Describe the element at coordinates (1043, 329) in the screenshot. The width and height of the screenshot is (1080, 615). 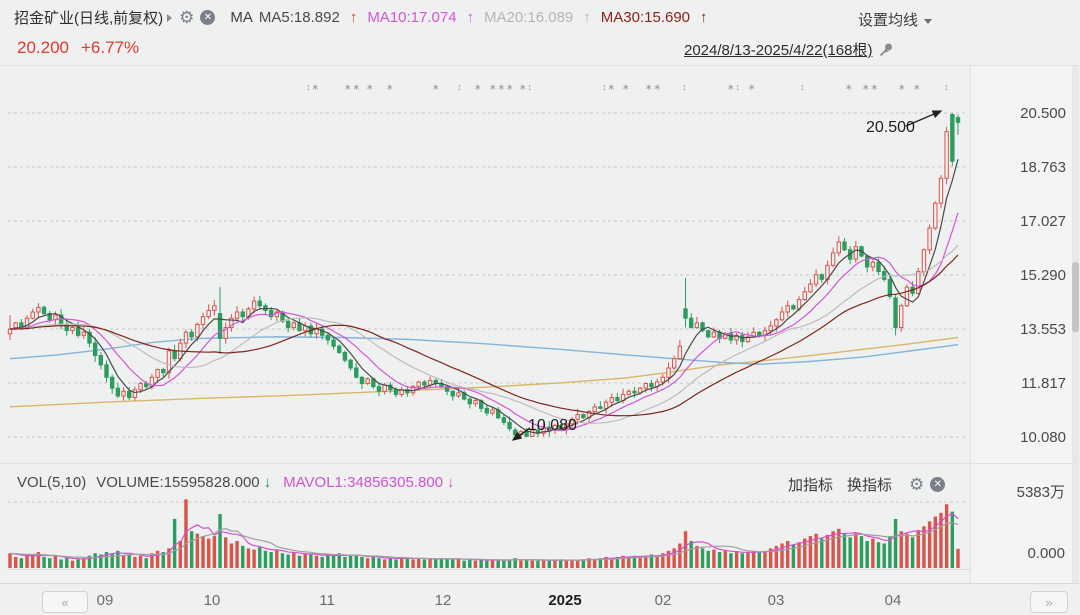
I see `price-axis-tick: 13.553` at that location.